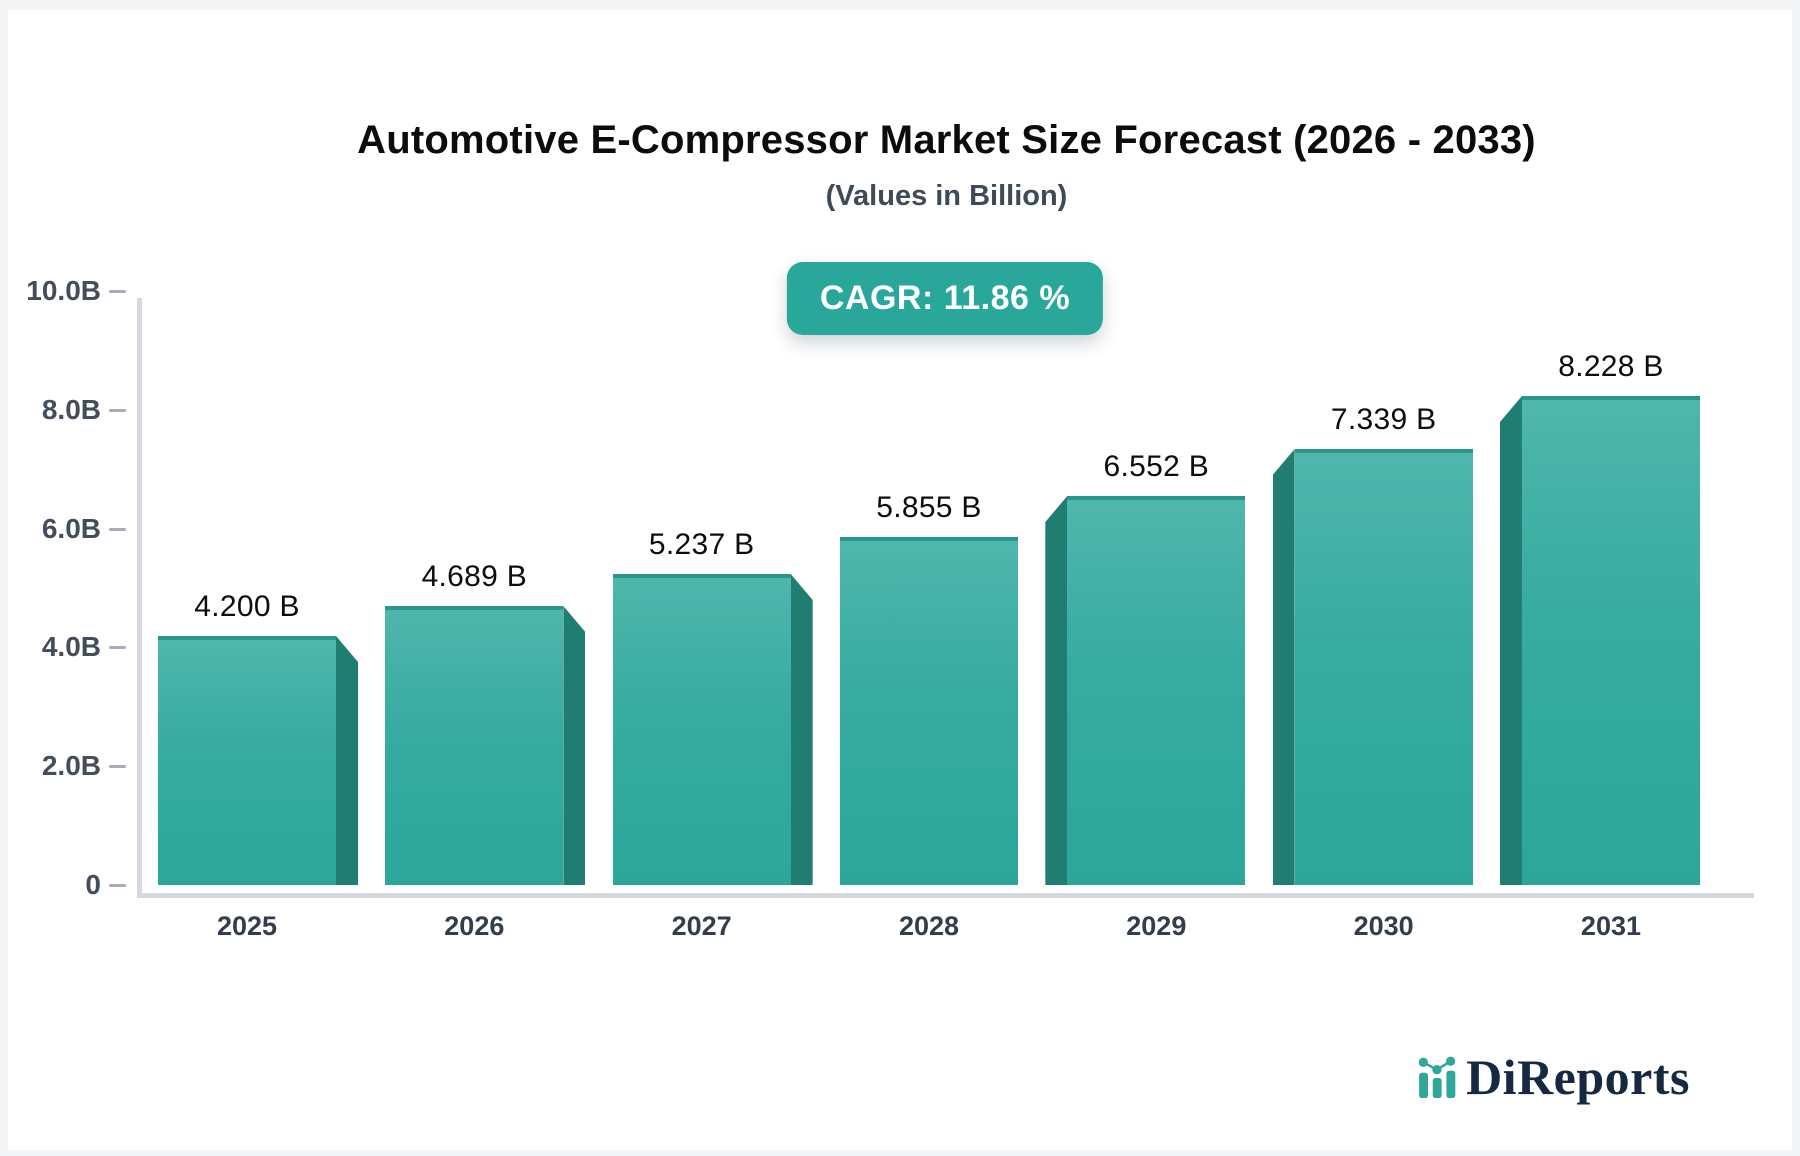 The image size is (1800, 1156). I want to click on x-axis-tick-label: 2026, so click(474, 926).